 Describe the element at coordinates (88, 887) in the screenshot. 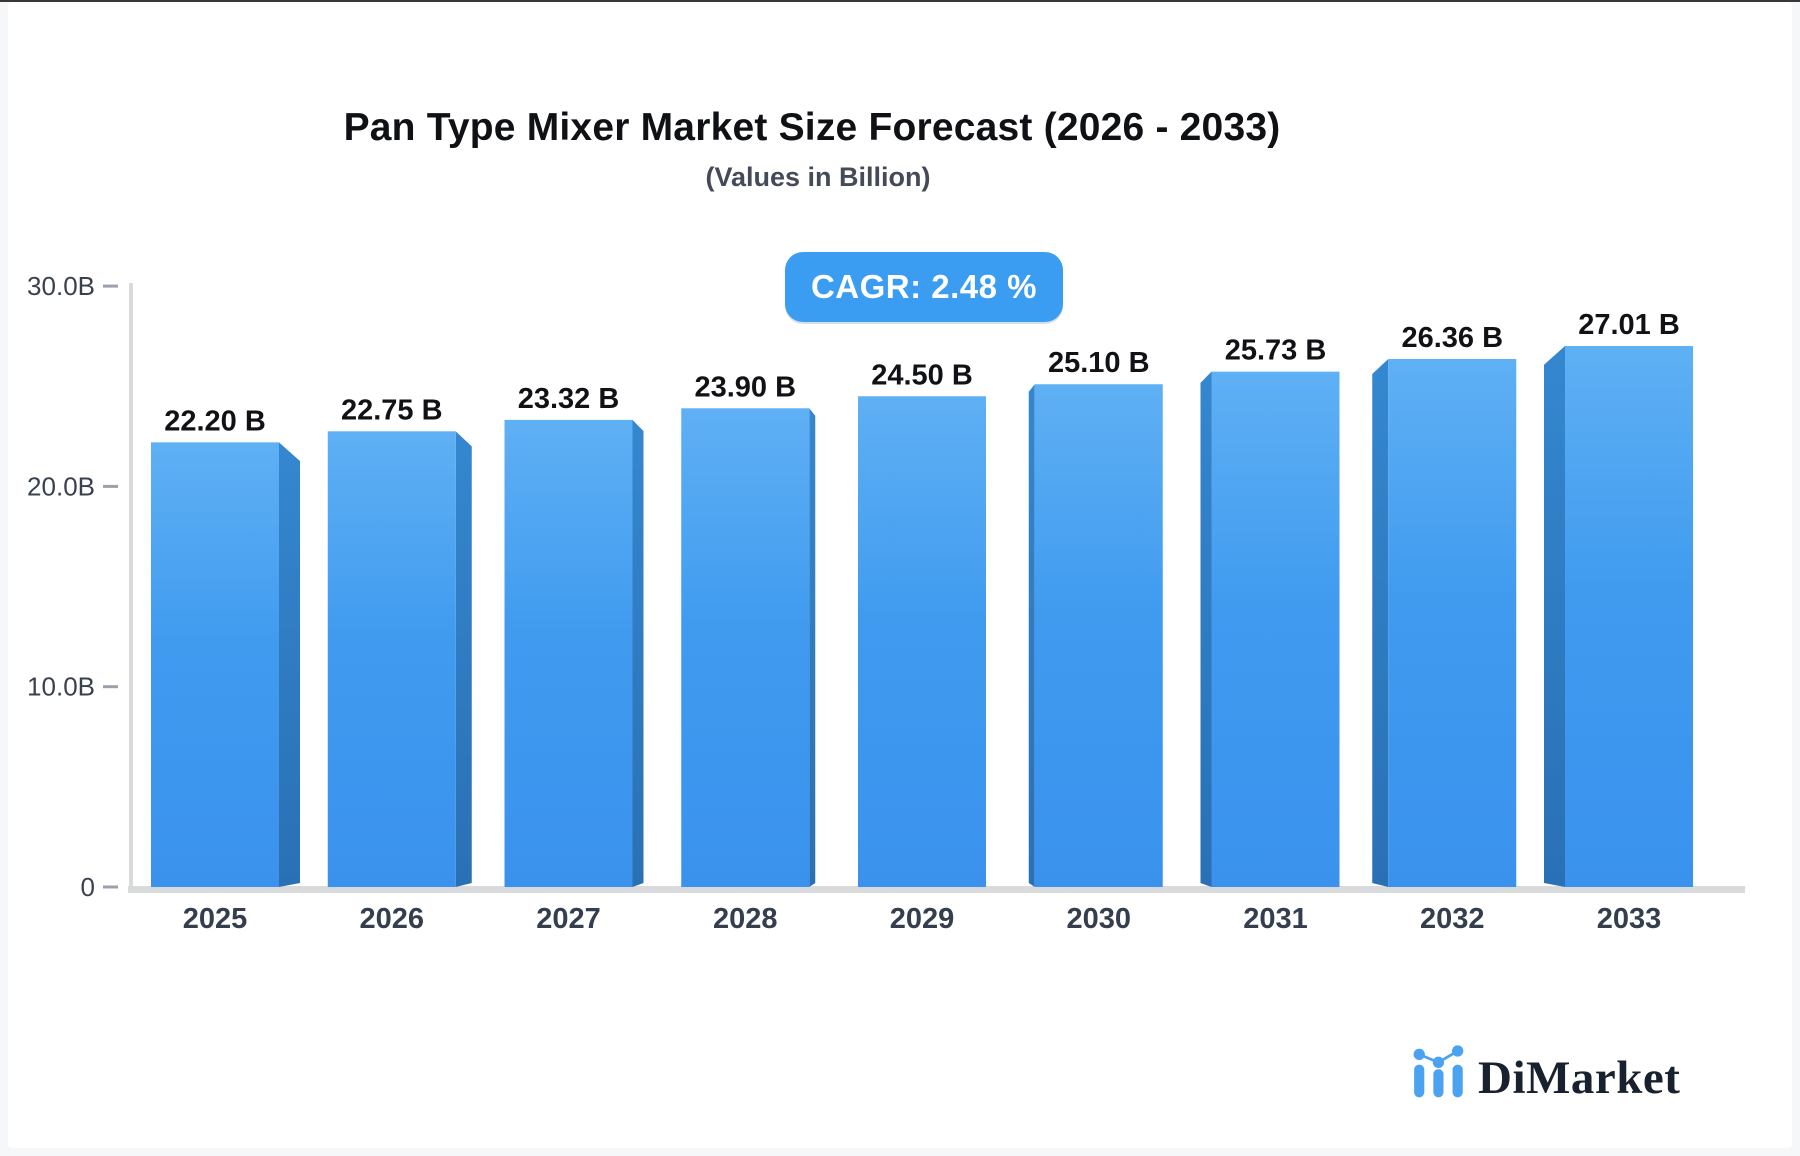

I see `y-axis-tick-label: 0` at that location.